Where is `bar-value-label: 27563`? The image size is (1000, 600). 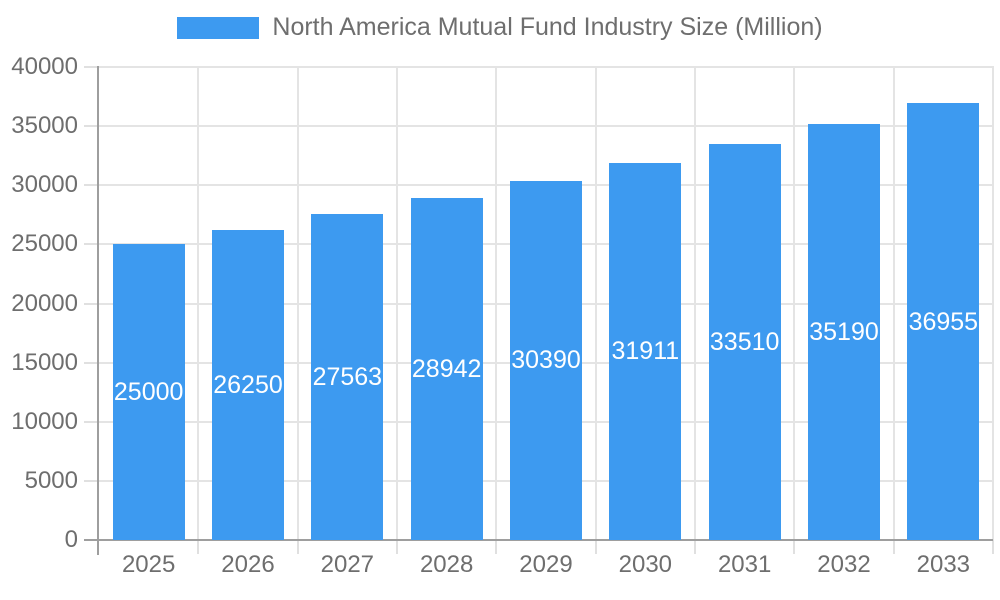 bar-value-label: 27563 is located at coordinates (347, 377).